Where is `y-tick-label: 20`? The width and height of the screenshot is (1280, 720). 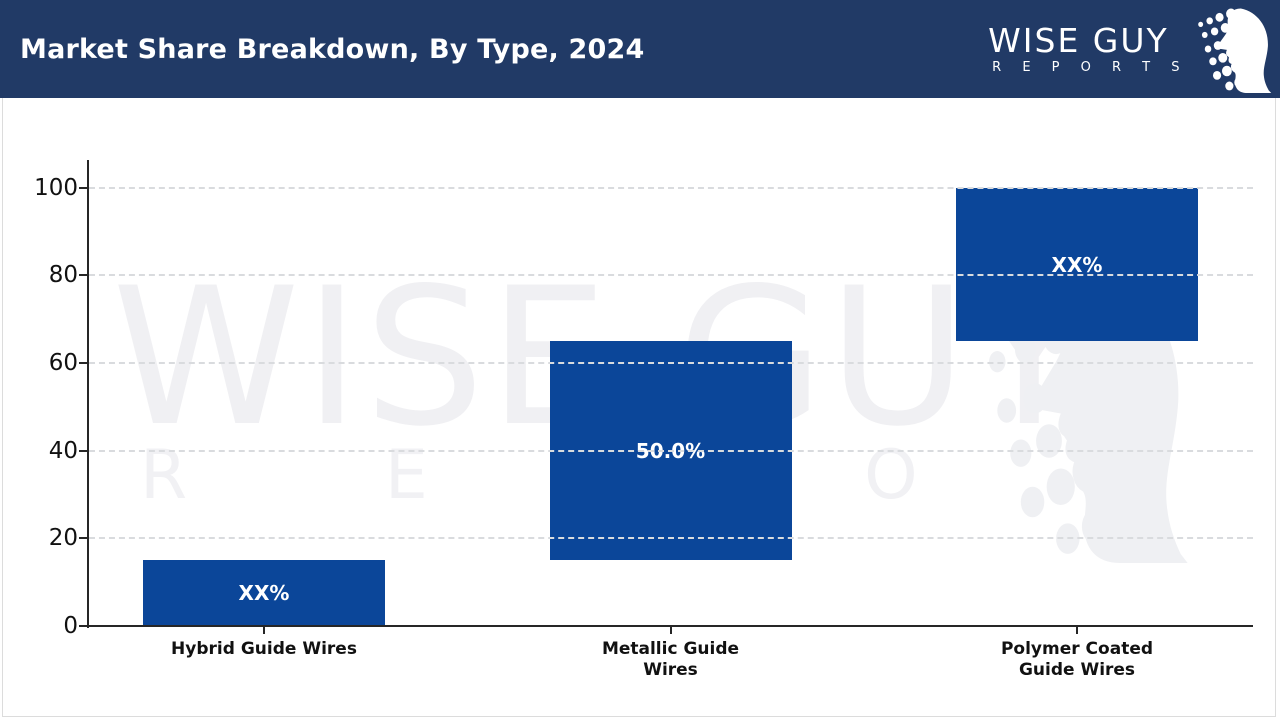
y-tick-label: 20 is located at coordinates (63, 538).